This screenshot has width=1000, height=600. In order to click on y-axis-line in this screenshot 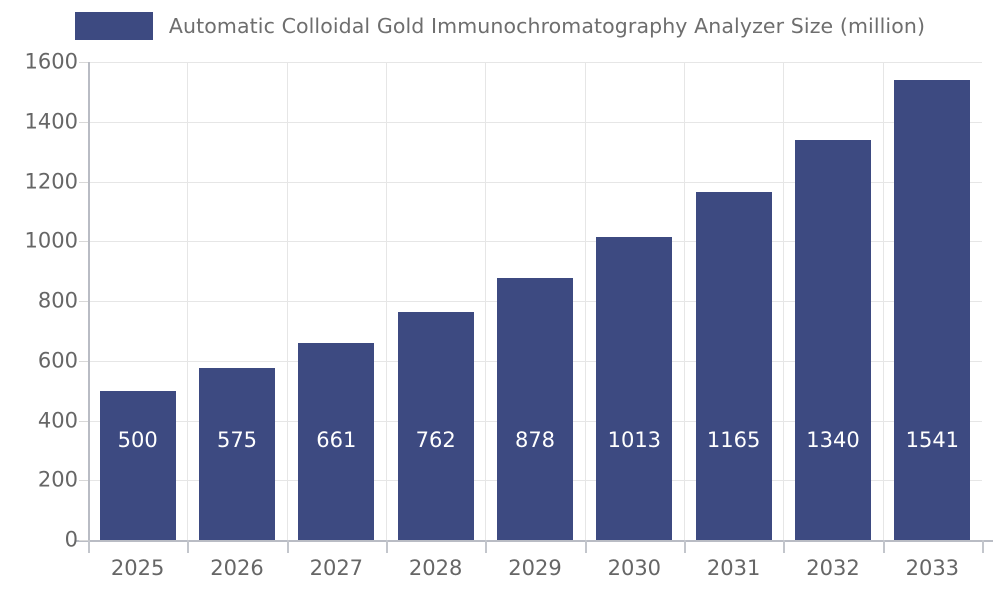, I will do `click(89, 301)`.